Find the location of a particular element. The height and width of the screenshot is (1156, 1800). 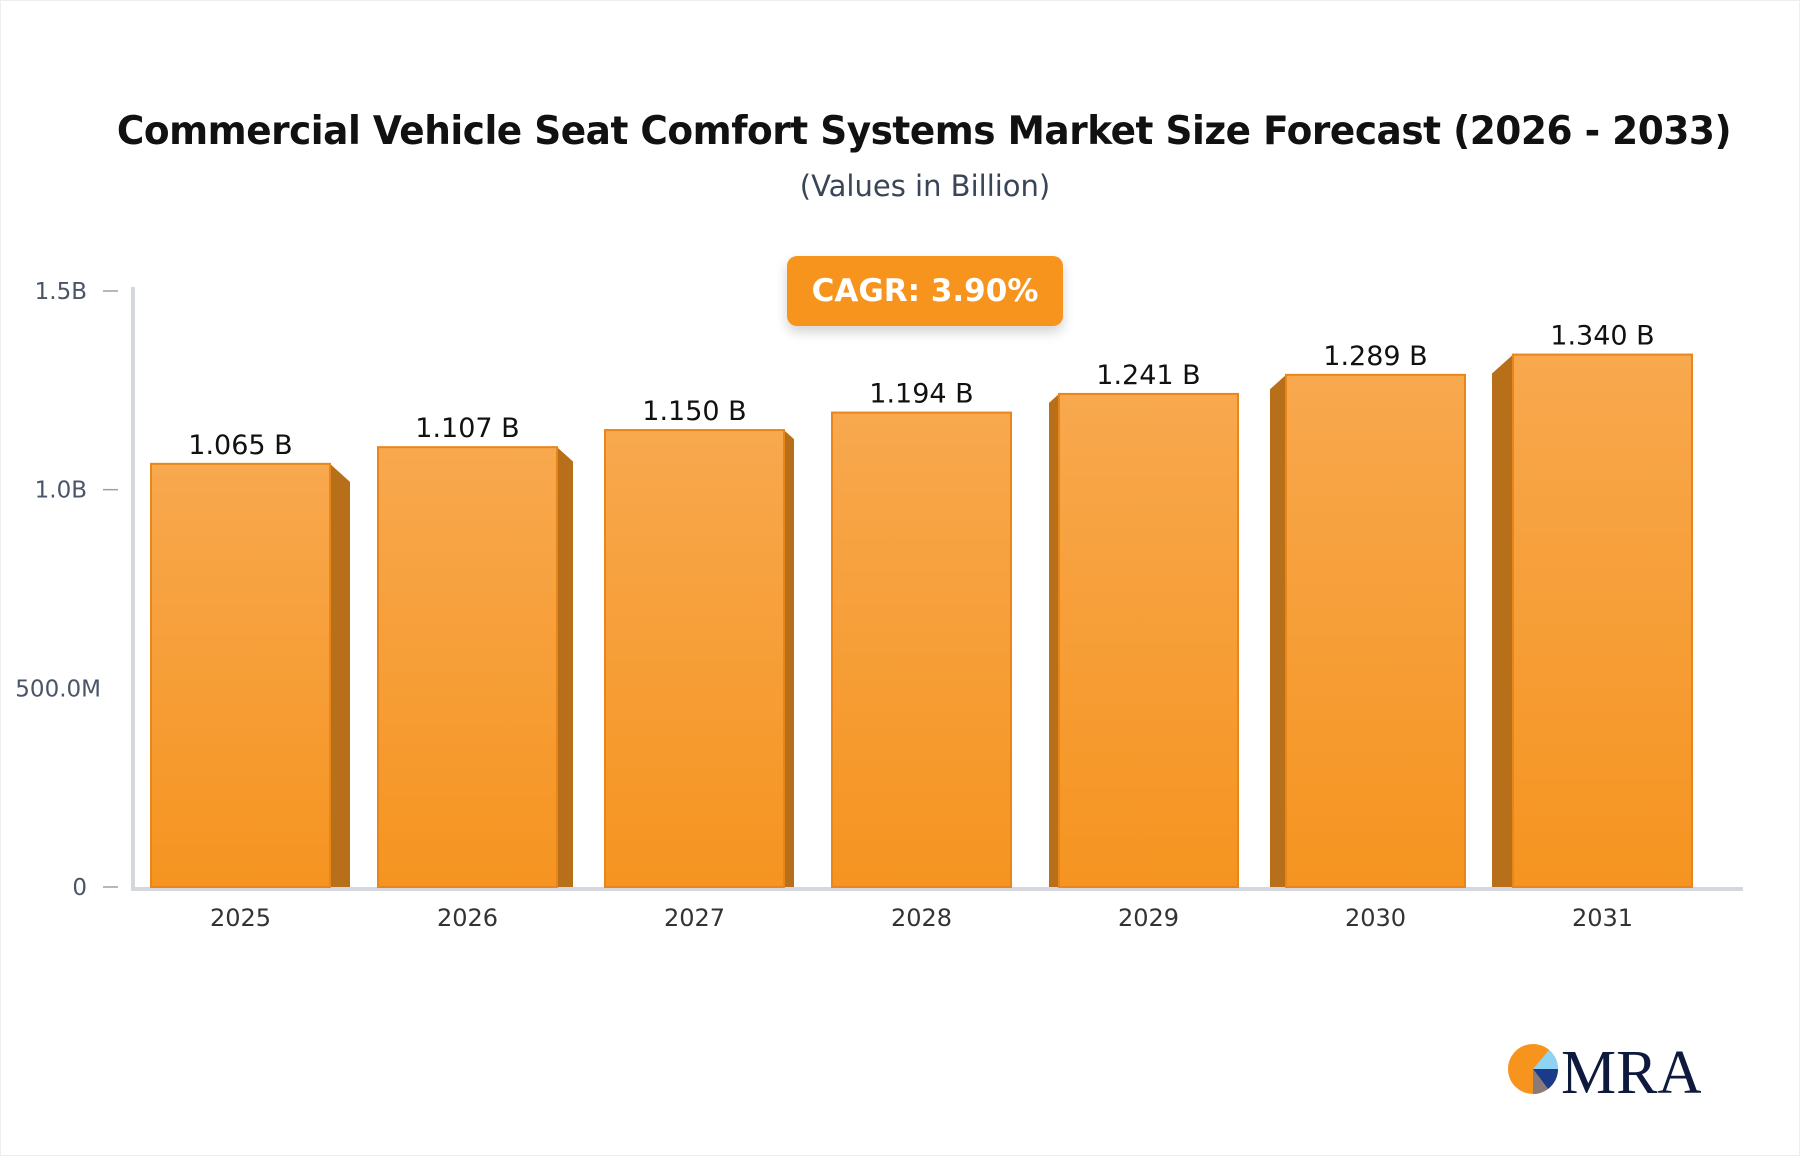

chart-subtitle: (Values in Billion) is located at coordinates (925, 186).